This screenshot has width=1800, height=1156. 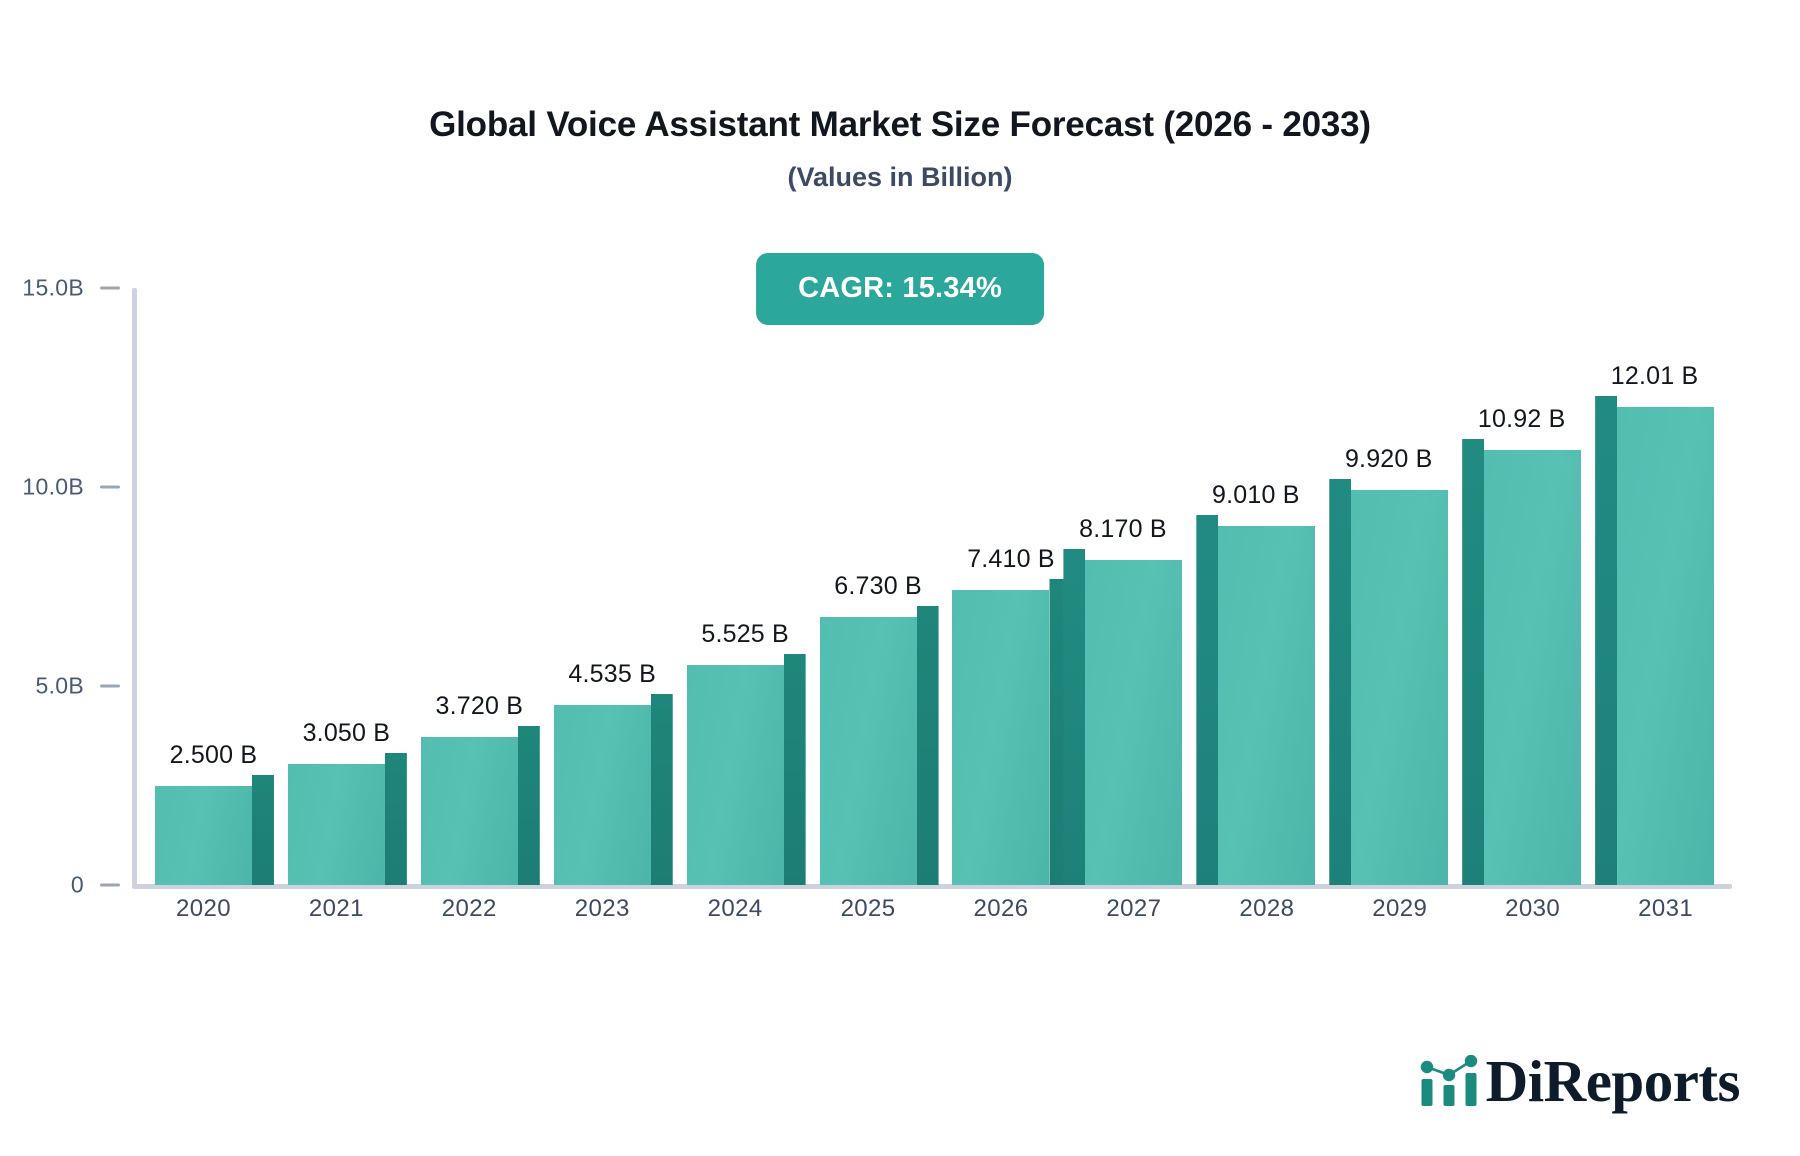 What do you see at coordinates (1533, 908) in the screenshot?
I see `x-axis-label: 2030` at bounding box center [1533, 908].